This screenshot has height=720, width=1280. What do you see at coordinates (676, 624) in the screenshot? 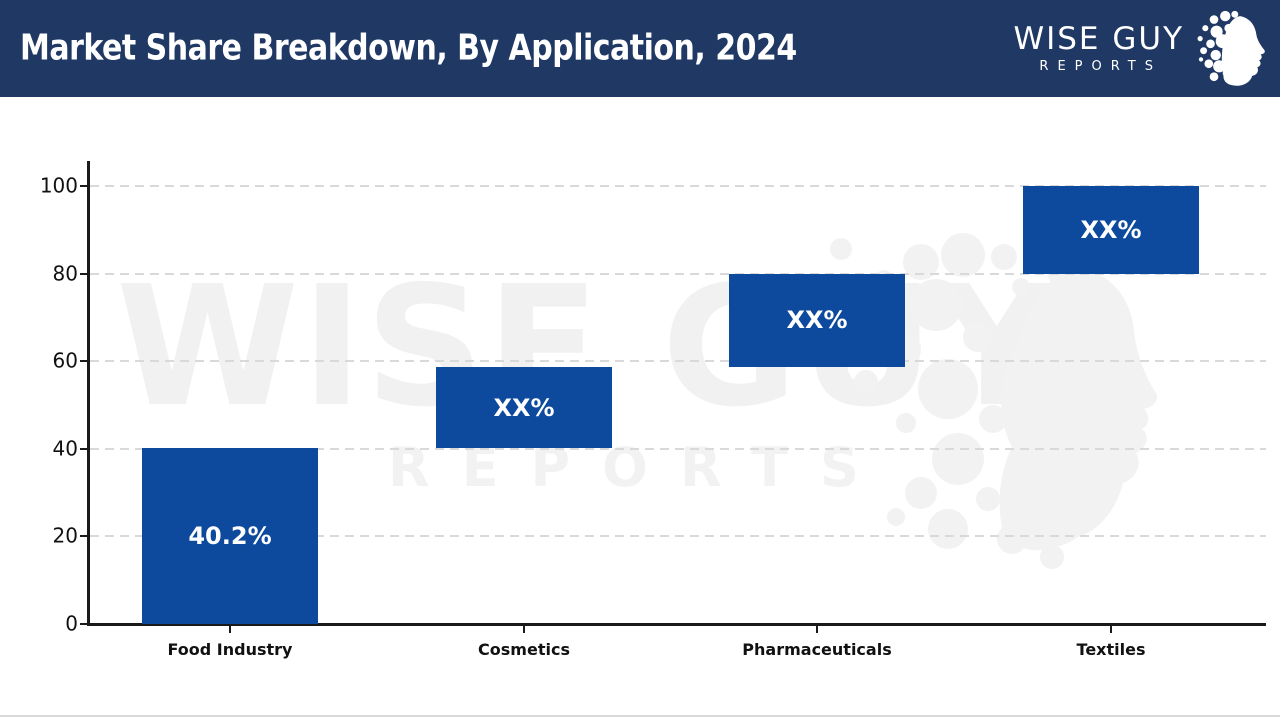
I see `x-axis-line` at bounding box center [676, 624].